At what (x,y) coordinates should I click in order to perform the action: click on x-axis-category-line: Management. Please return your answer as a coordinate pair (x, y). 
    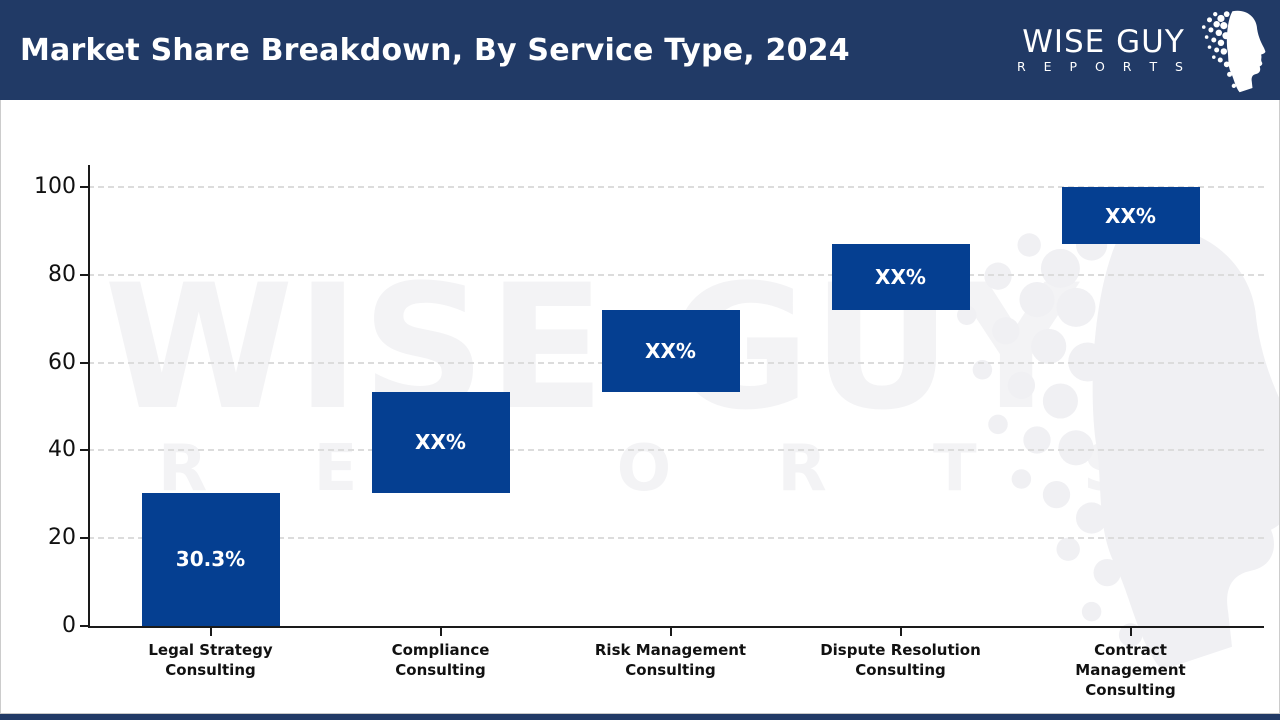
    Looking at the image, I should click on (1130, 670).